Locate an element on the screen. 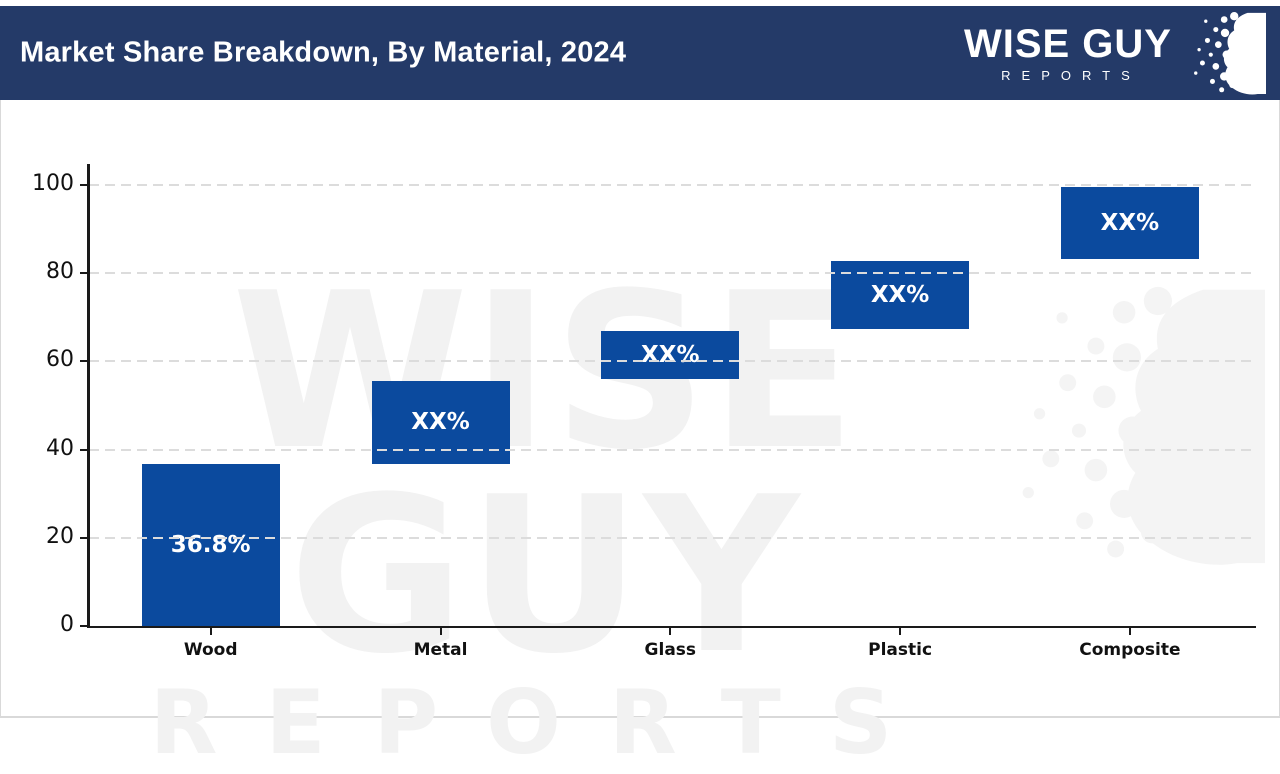 This screenshot has width=1280, height=774. bar-metal: XX% is located at coordinates (440, 422).